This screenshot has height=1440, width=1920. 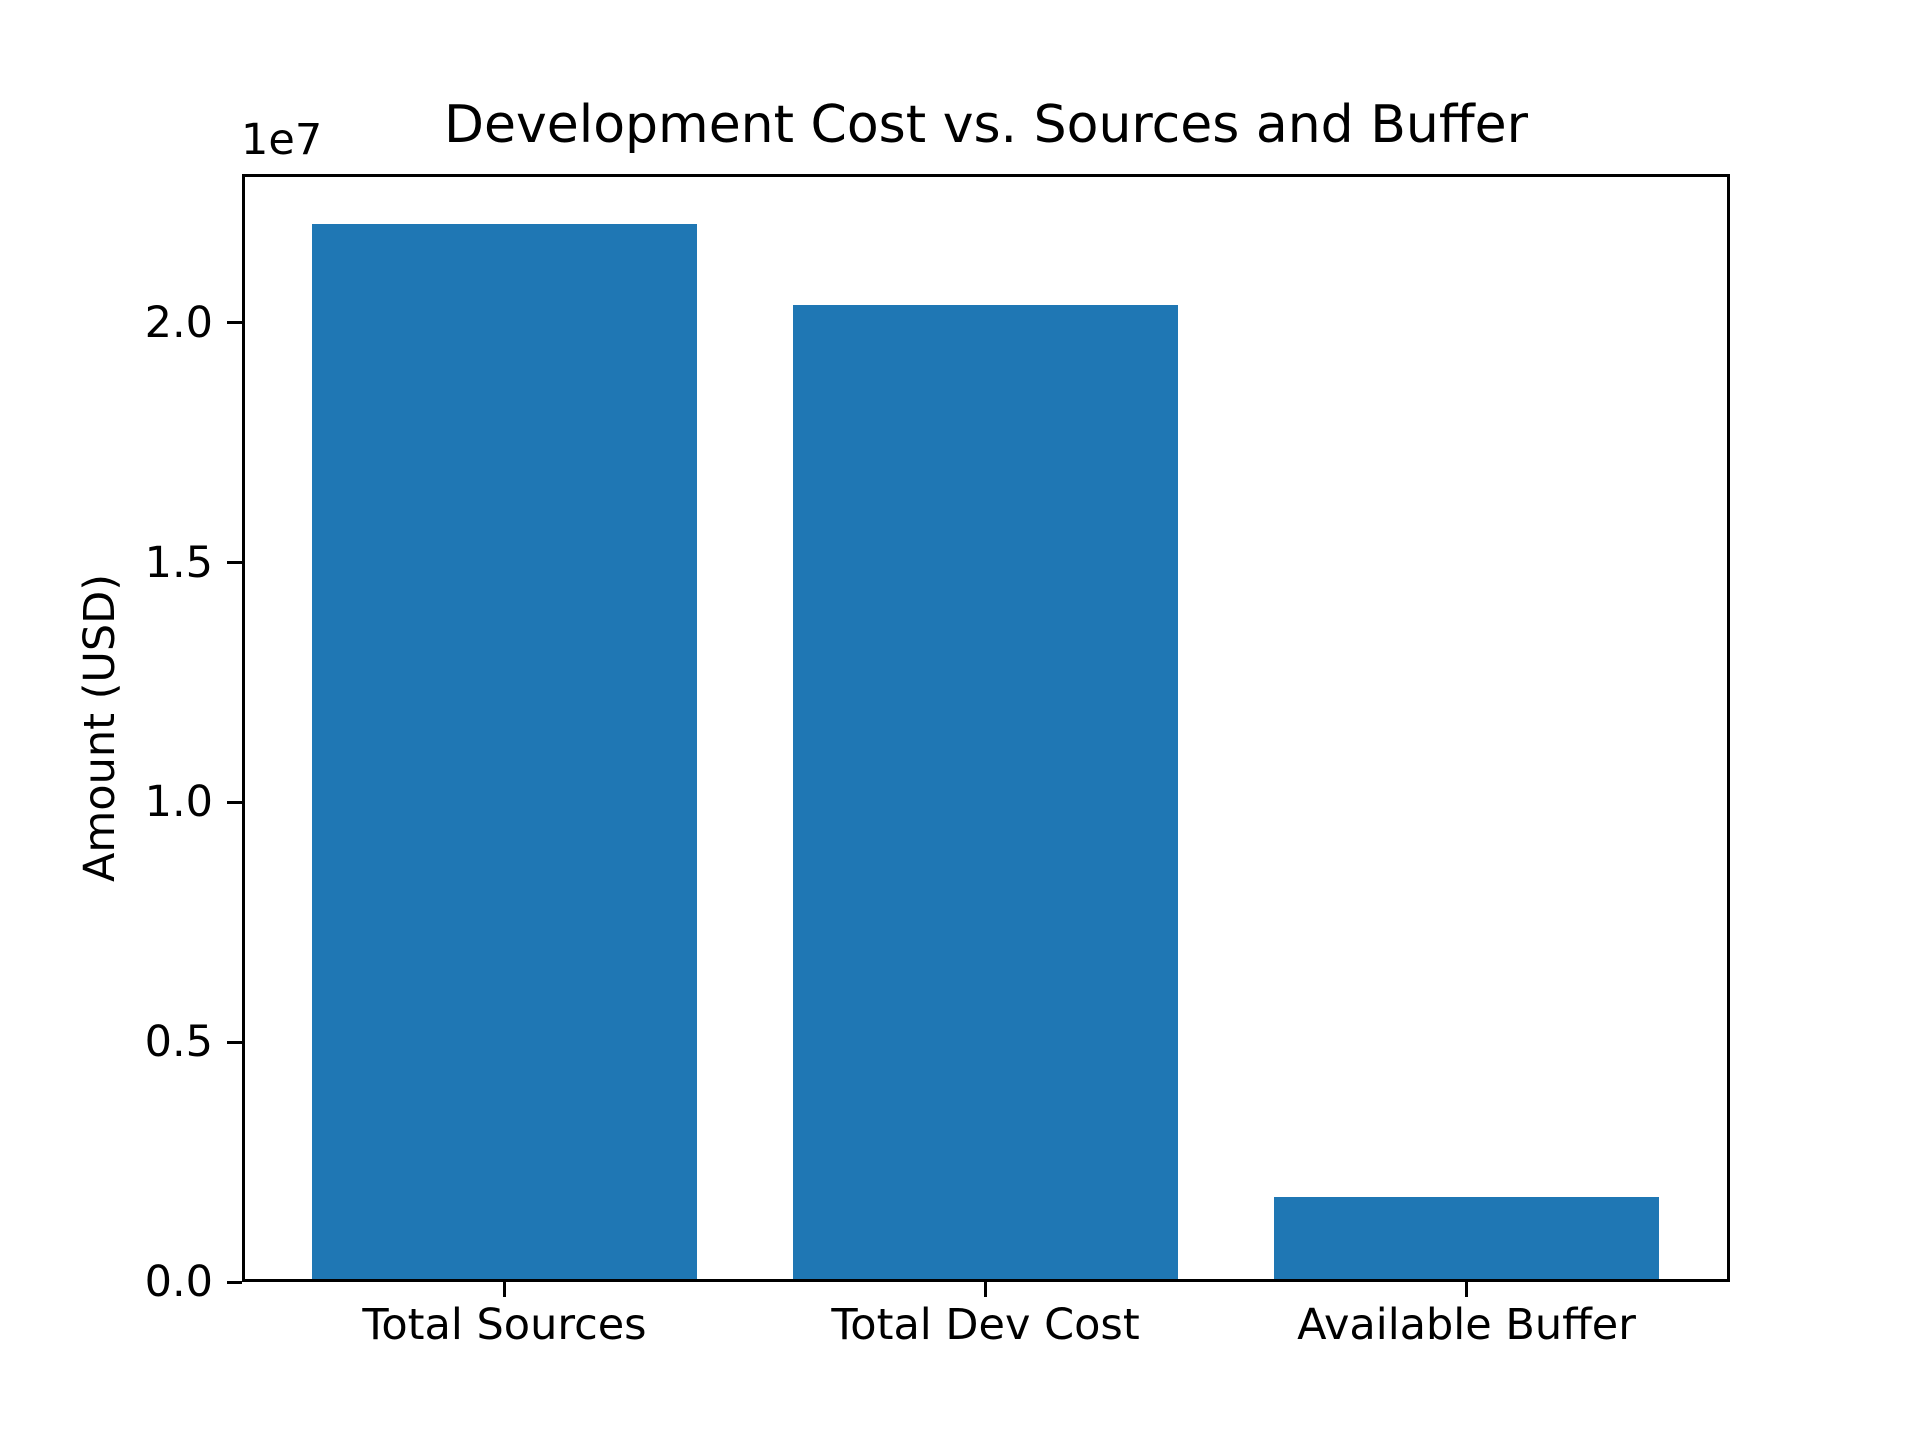 I want to click on chart-title: Development Cost vs. Sources and Buffer, so click(x=986, y=125).